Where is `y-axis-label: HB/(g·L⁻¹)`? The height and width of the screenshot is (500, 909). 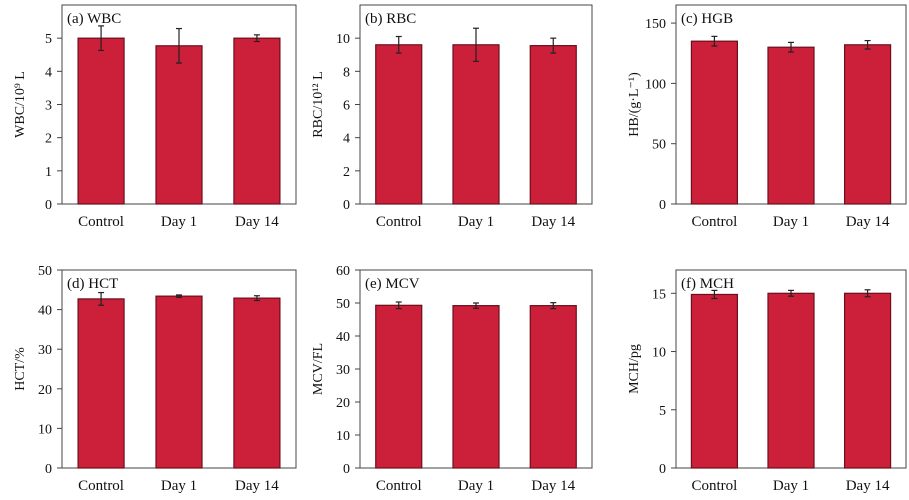
y-axis-label: HB/(g·L⁻¹) is located at coordinates (634, 104).